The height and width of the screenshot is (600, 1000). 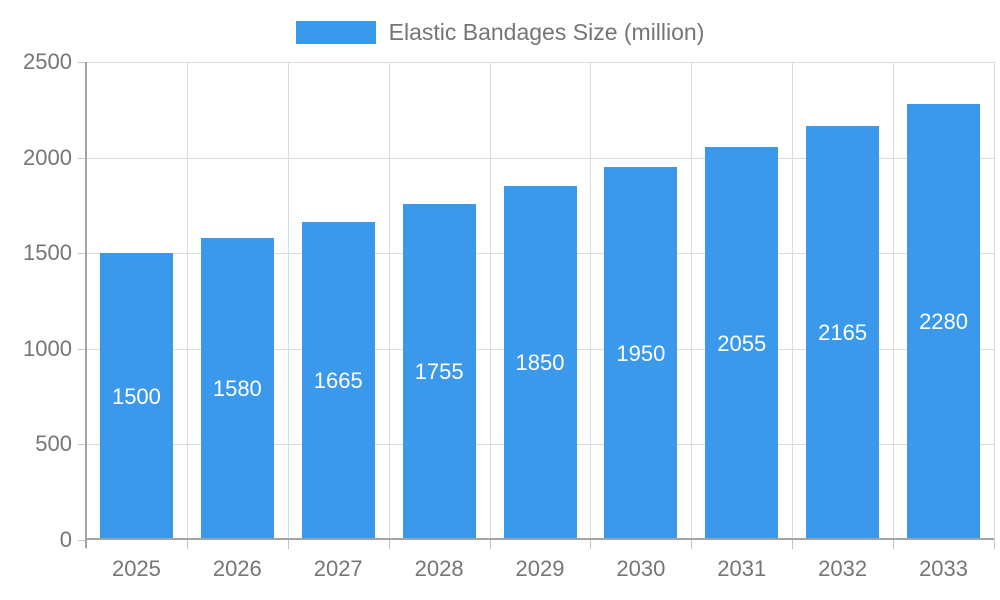 What do you see at coordinates (335, 32) in the screenshot?
I see `legend-swatch` at bounding box center [335, 32].